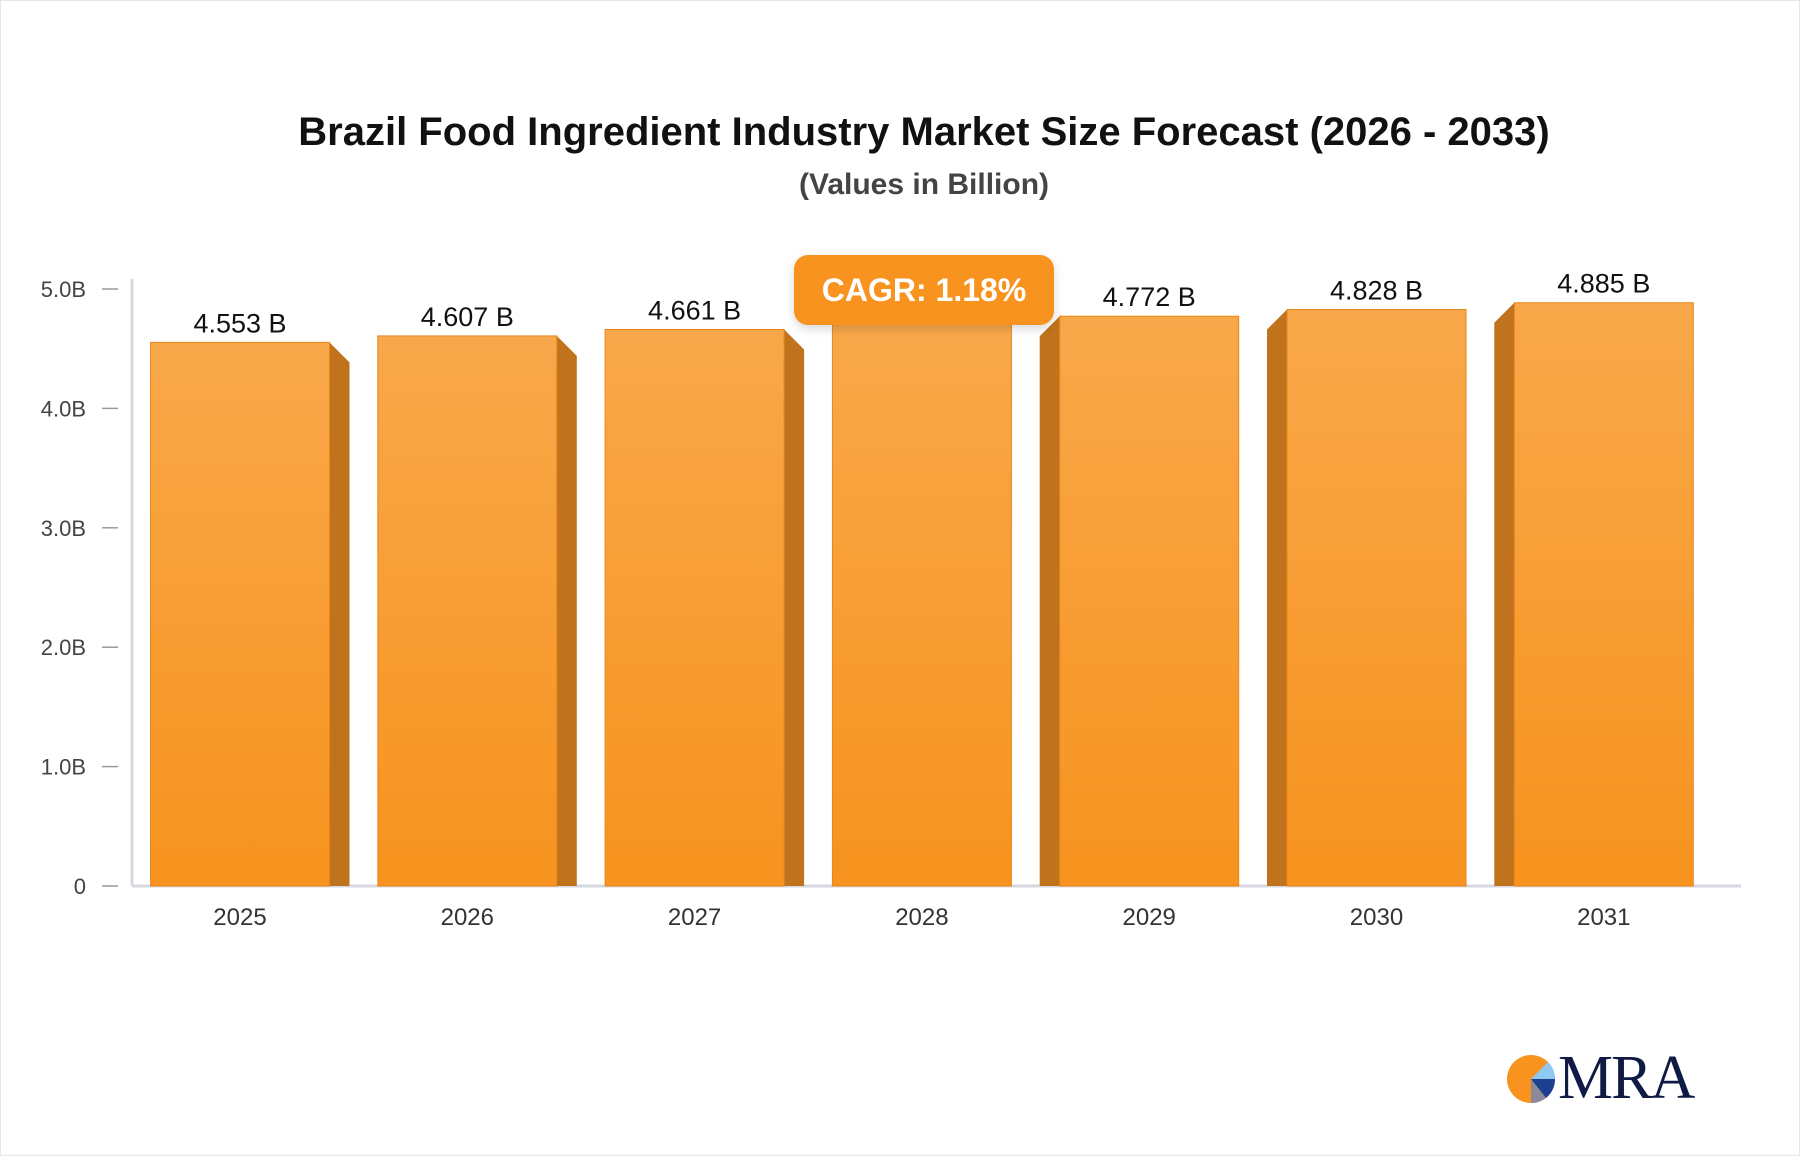  Describe the element at coordinates (924, 290) in the screenshot. I see `cagr-badge: CAGR: 1.18%` at that location.